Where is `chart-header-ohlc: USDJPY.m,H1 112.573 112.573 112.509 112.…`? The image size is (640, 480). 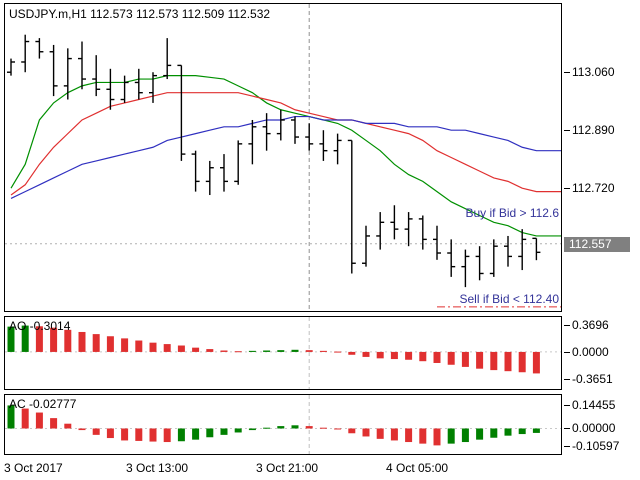
chart-header-ohlc: USDJPY.m,H1 112.573 112.573 112.509 112.… is located at coordinates (140, 14).